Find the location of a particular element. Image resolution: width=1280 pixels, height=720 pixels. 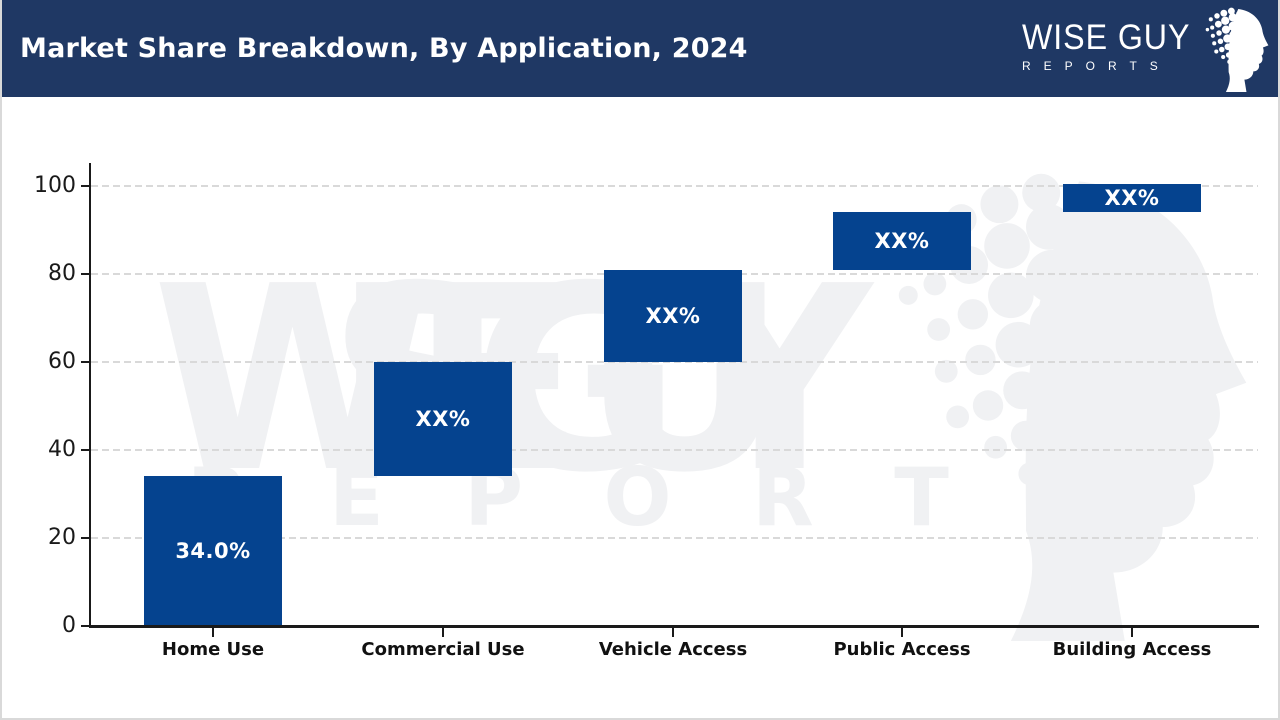

logo-wordmark: WISE GUY REPORTS is located at coordinates (1111, 46).